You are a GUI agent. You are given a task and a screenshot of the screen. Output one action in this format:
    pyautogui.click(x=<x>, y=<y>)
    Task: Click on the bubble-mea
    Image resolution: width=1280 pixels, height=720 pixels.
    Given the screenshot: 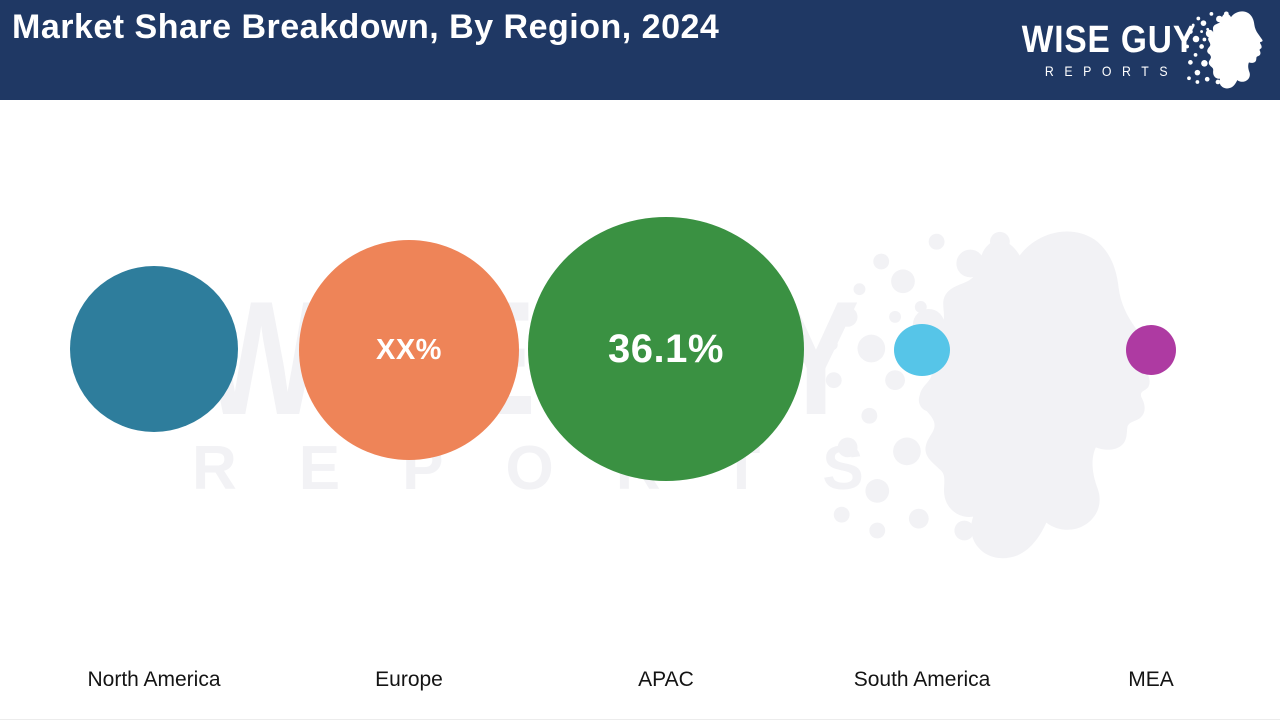 What is the action you would take?
    pyautogui.click(x=1151, y=350)
    